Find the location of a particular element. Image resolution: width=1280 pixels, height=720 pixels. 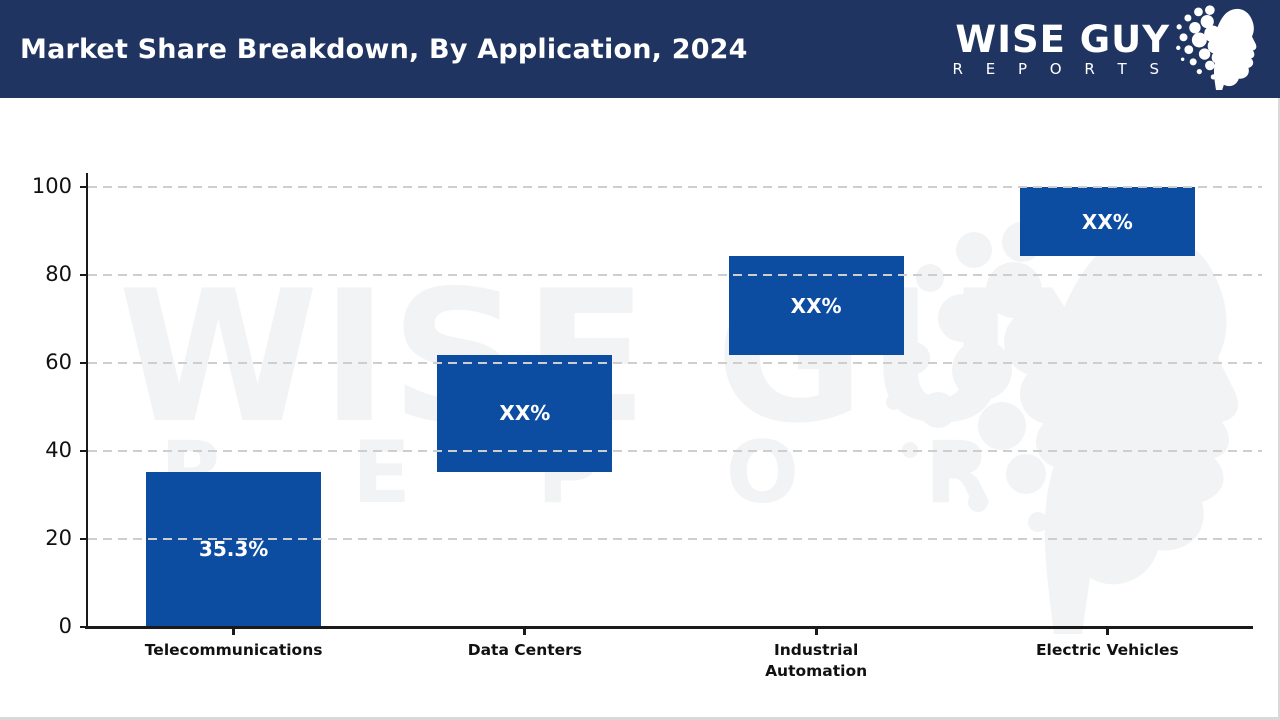

bar-industrial-automation is located at coordinates (816, 306).